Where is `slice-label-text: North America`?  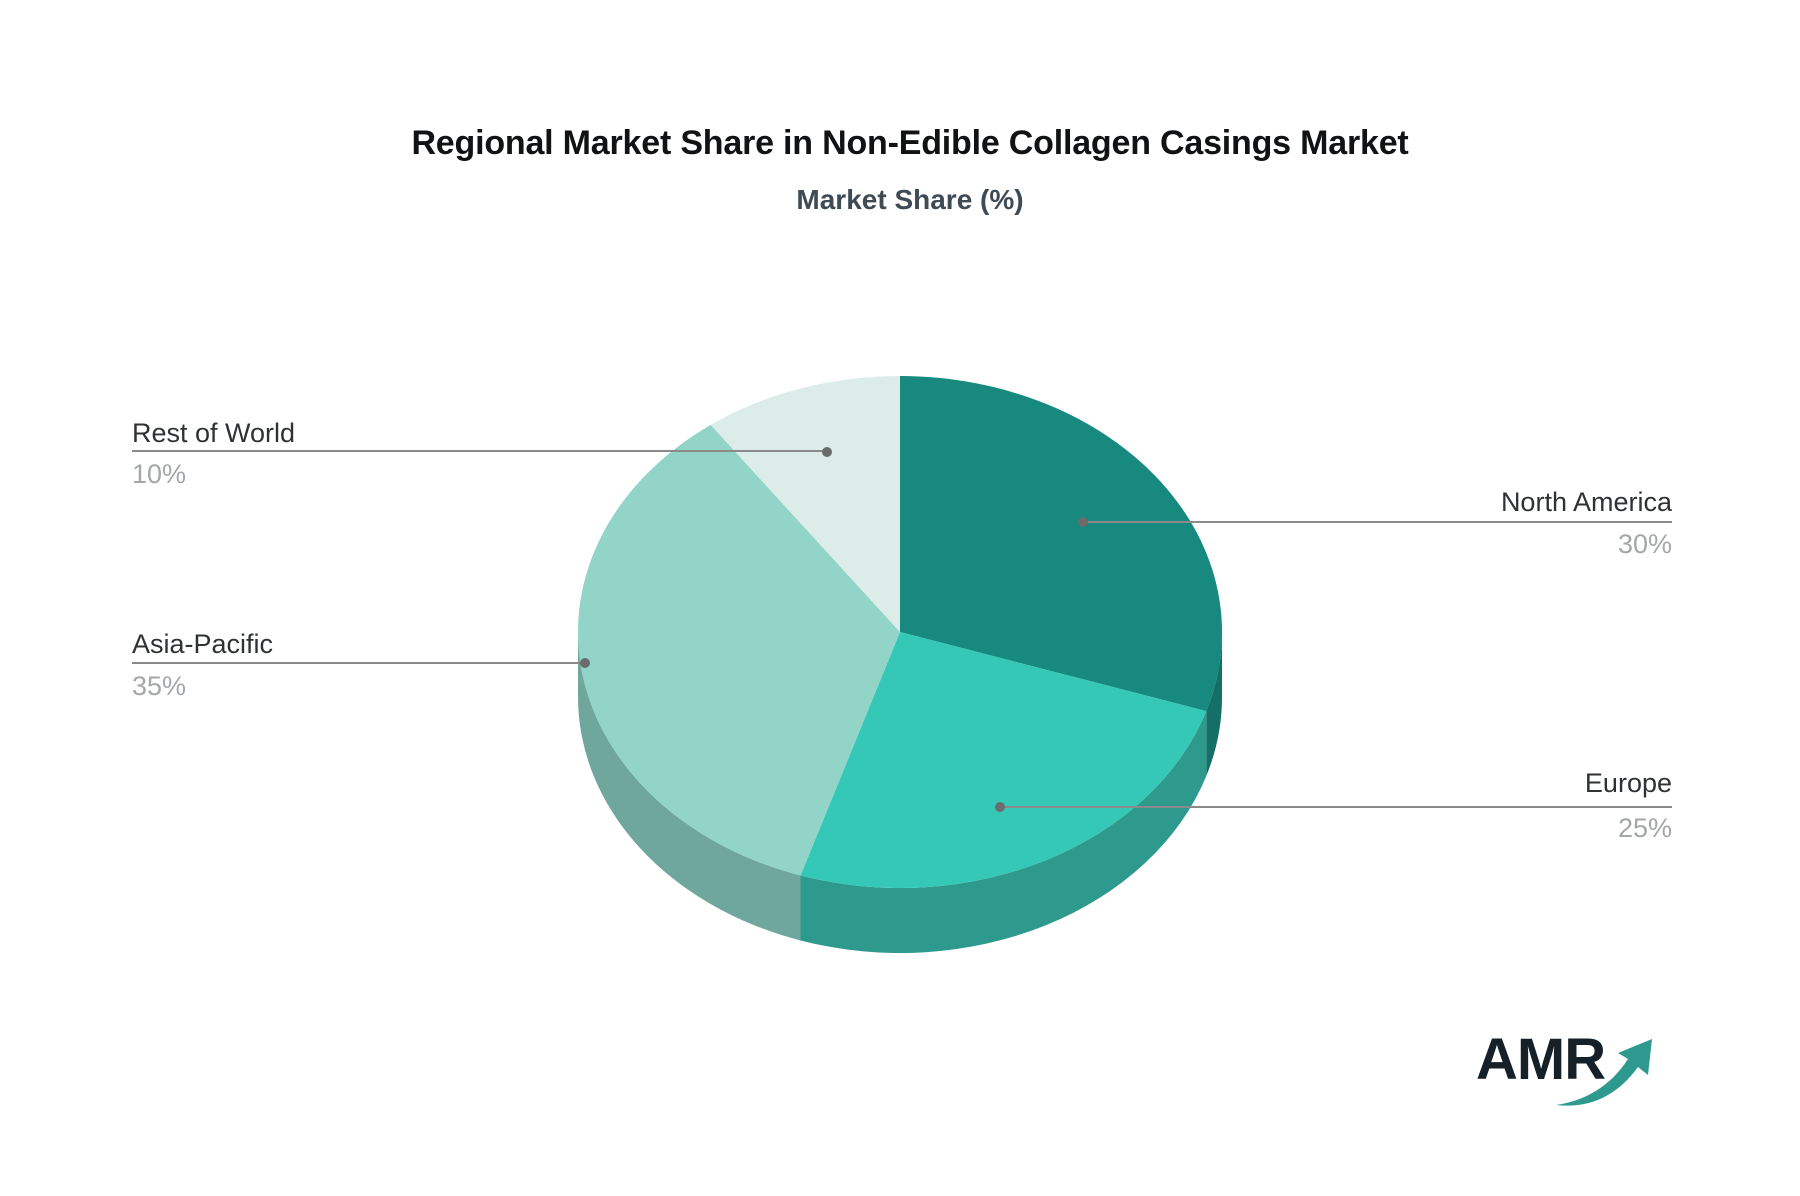
slice-label-text: North America is located at coordinates (1586, 502).